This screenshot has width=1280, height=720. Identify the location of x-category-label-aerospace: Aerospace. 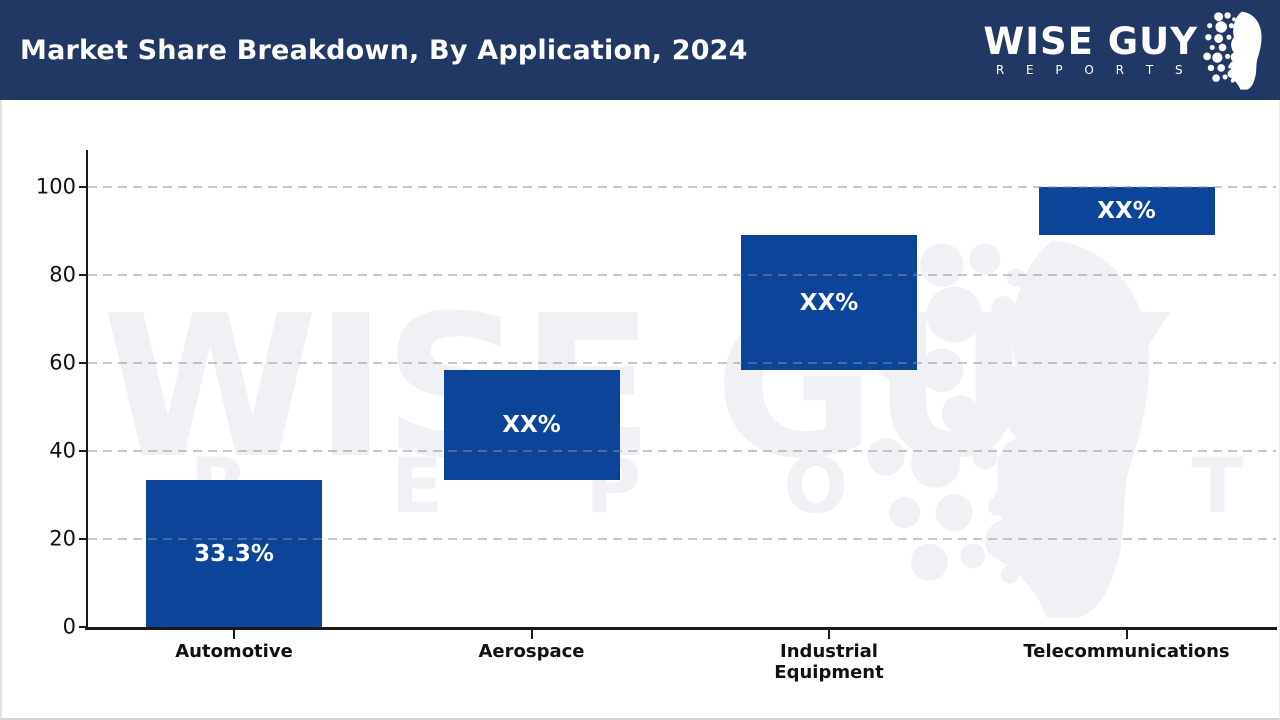
(531, 651).